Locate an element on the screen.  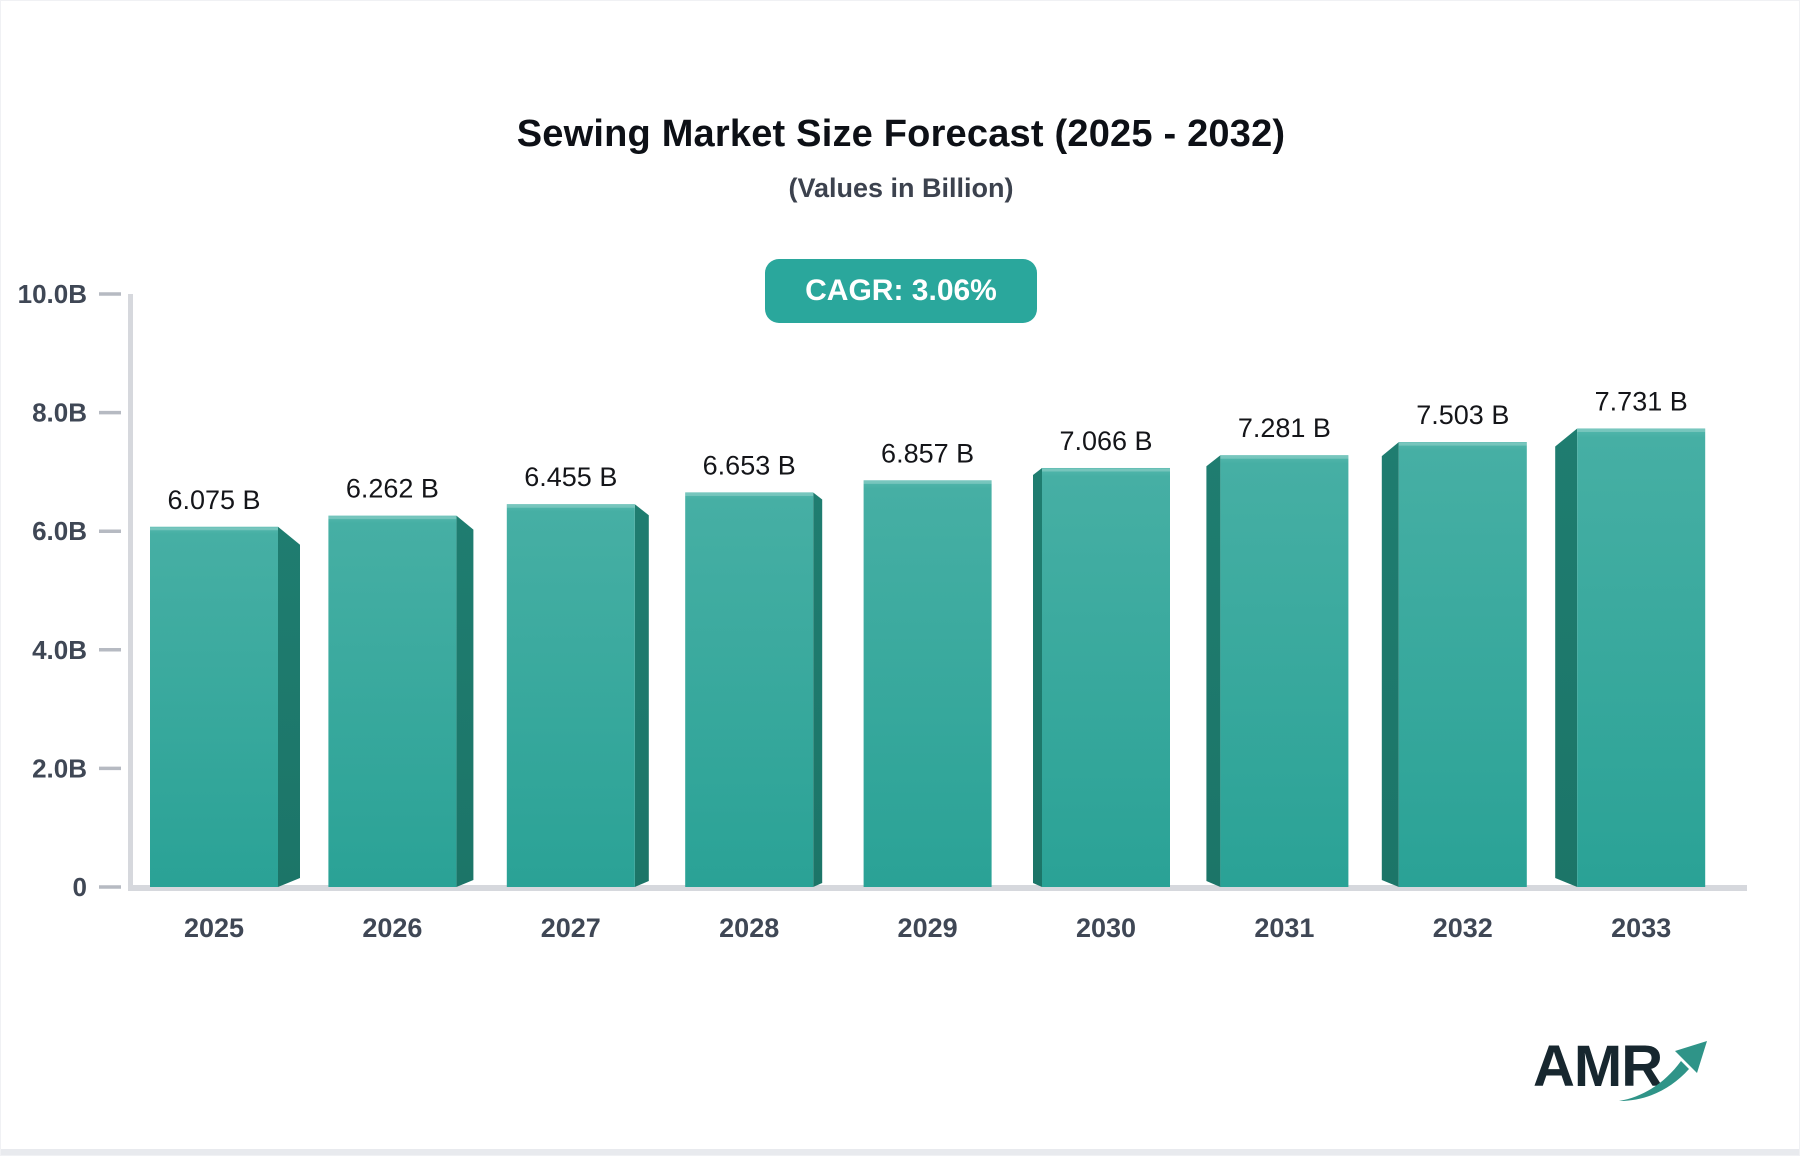
bar-value-label: 7.066 B is located at coordinates (1105, 441).